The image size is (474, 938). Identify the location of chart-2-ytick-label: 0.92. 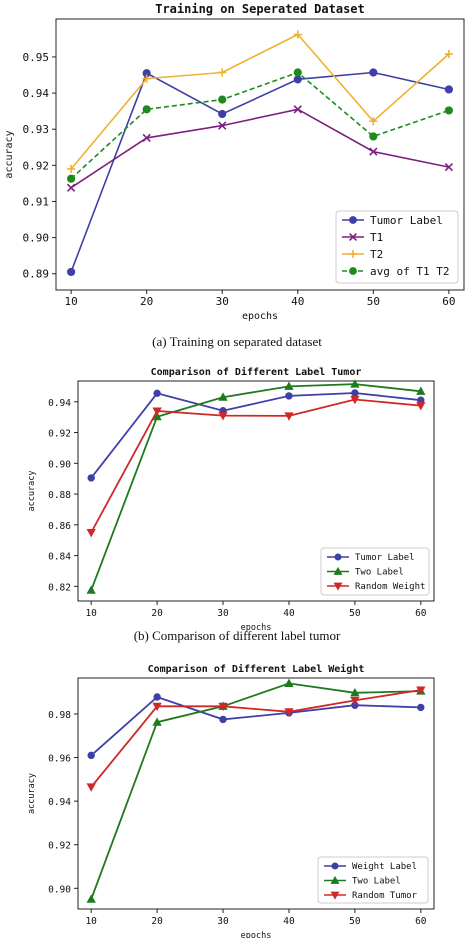
(59, 846).